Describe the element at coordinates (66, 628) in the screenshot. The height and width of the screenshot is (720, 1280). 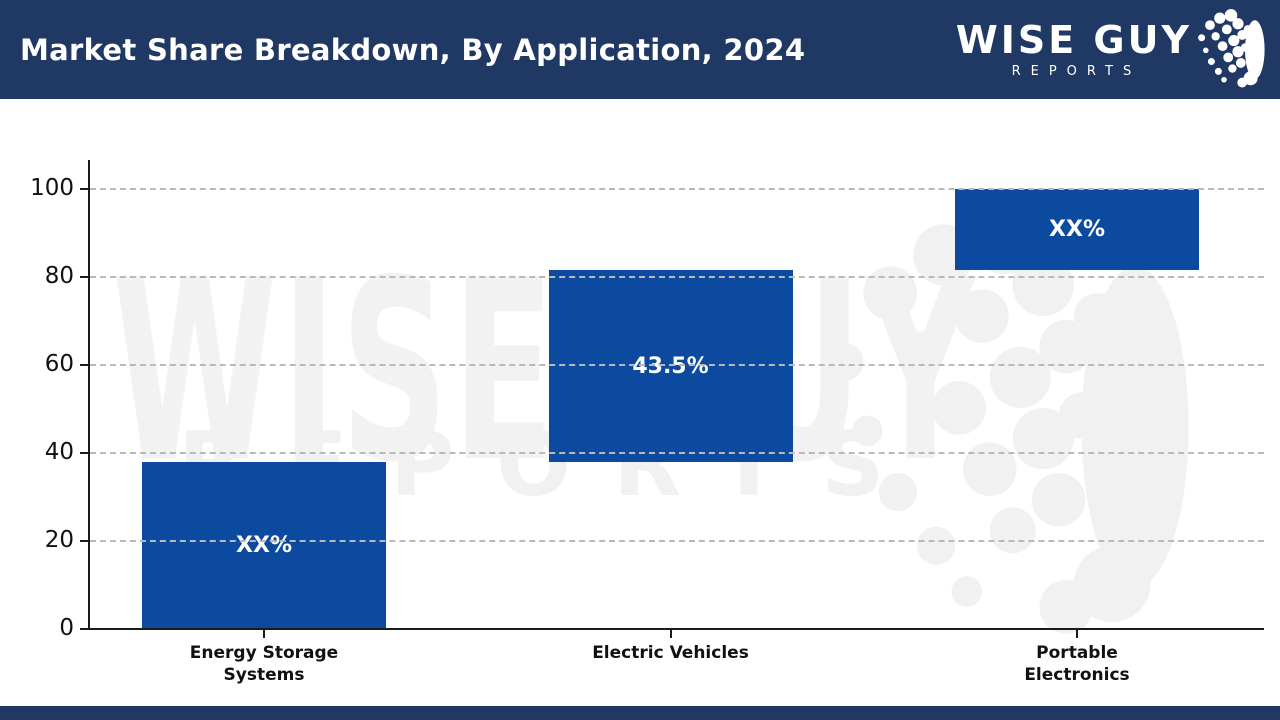
I see `y-tick-label: 0` at that location.